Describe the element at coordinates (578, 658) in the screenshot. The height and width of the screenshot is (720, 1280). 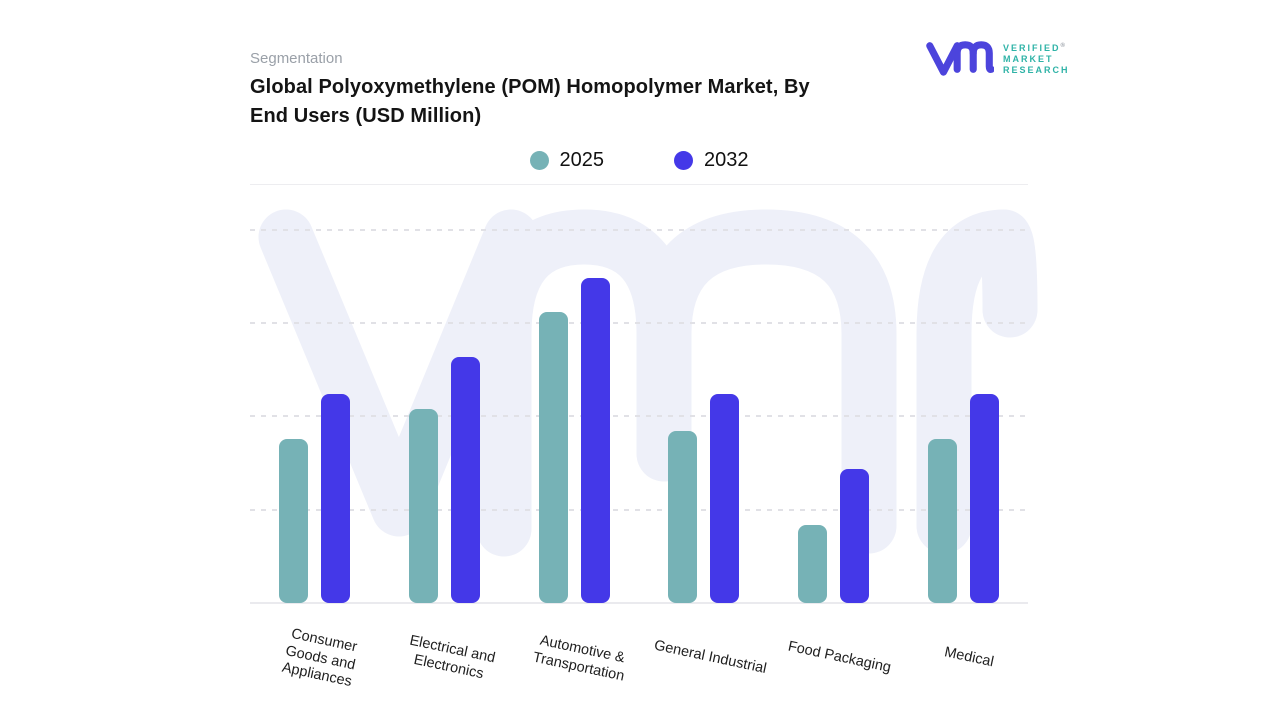
I see `x-axis-label: Automotive & Transportation` at that location.